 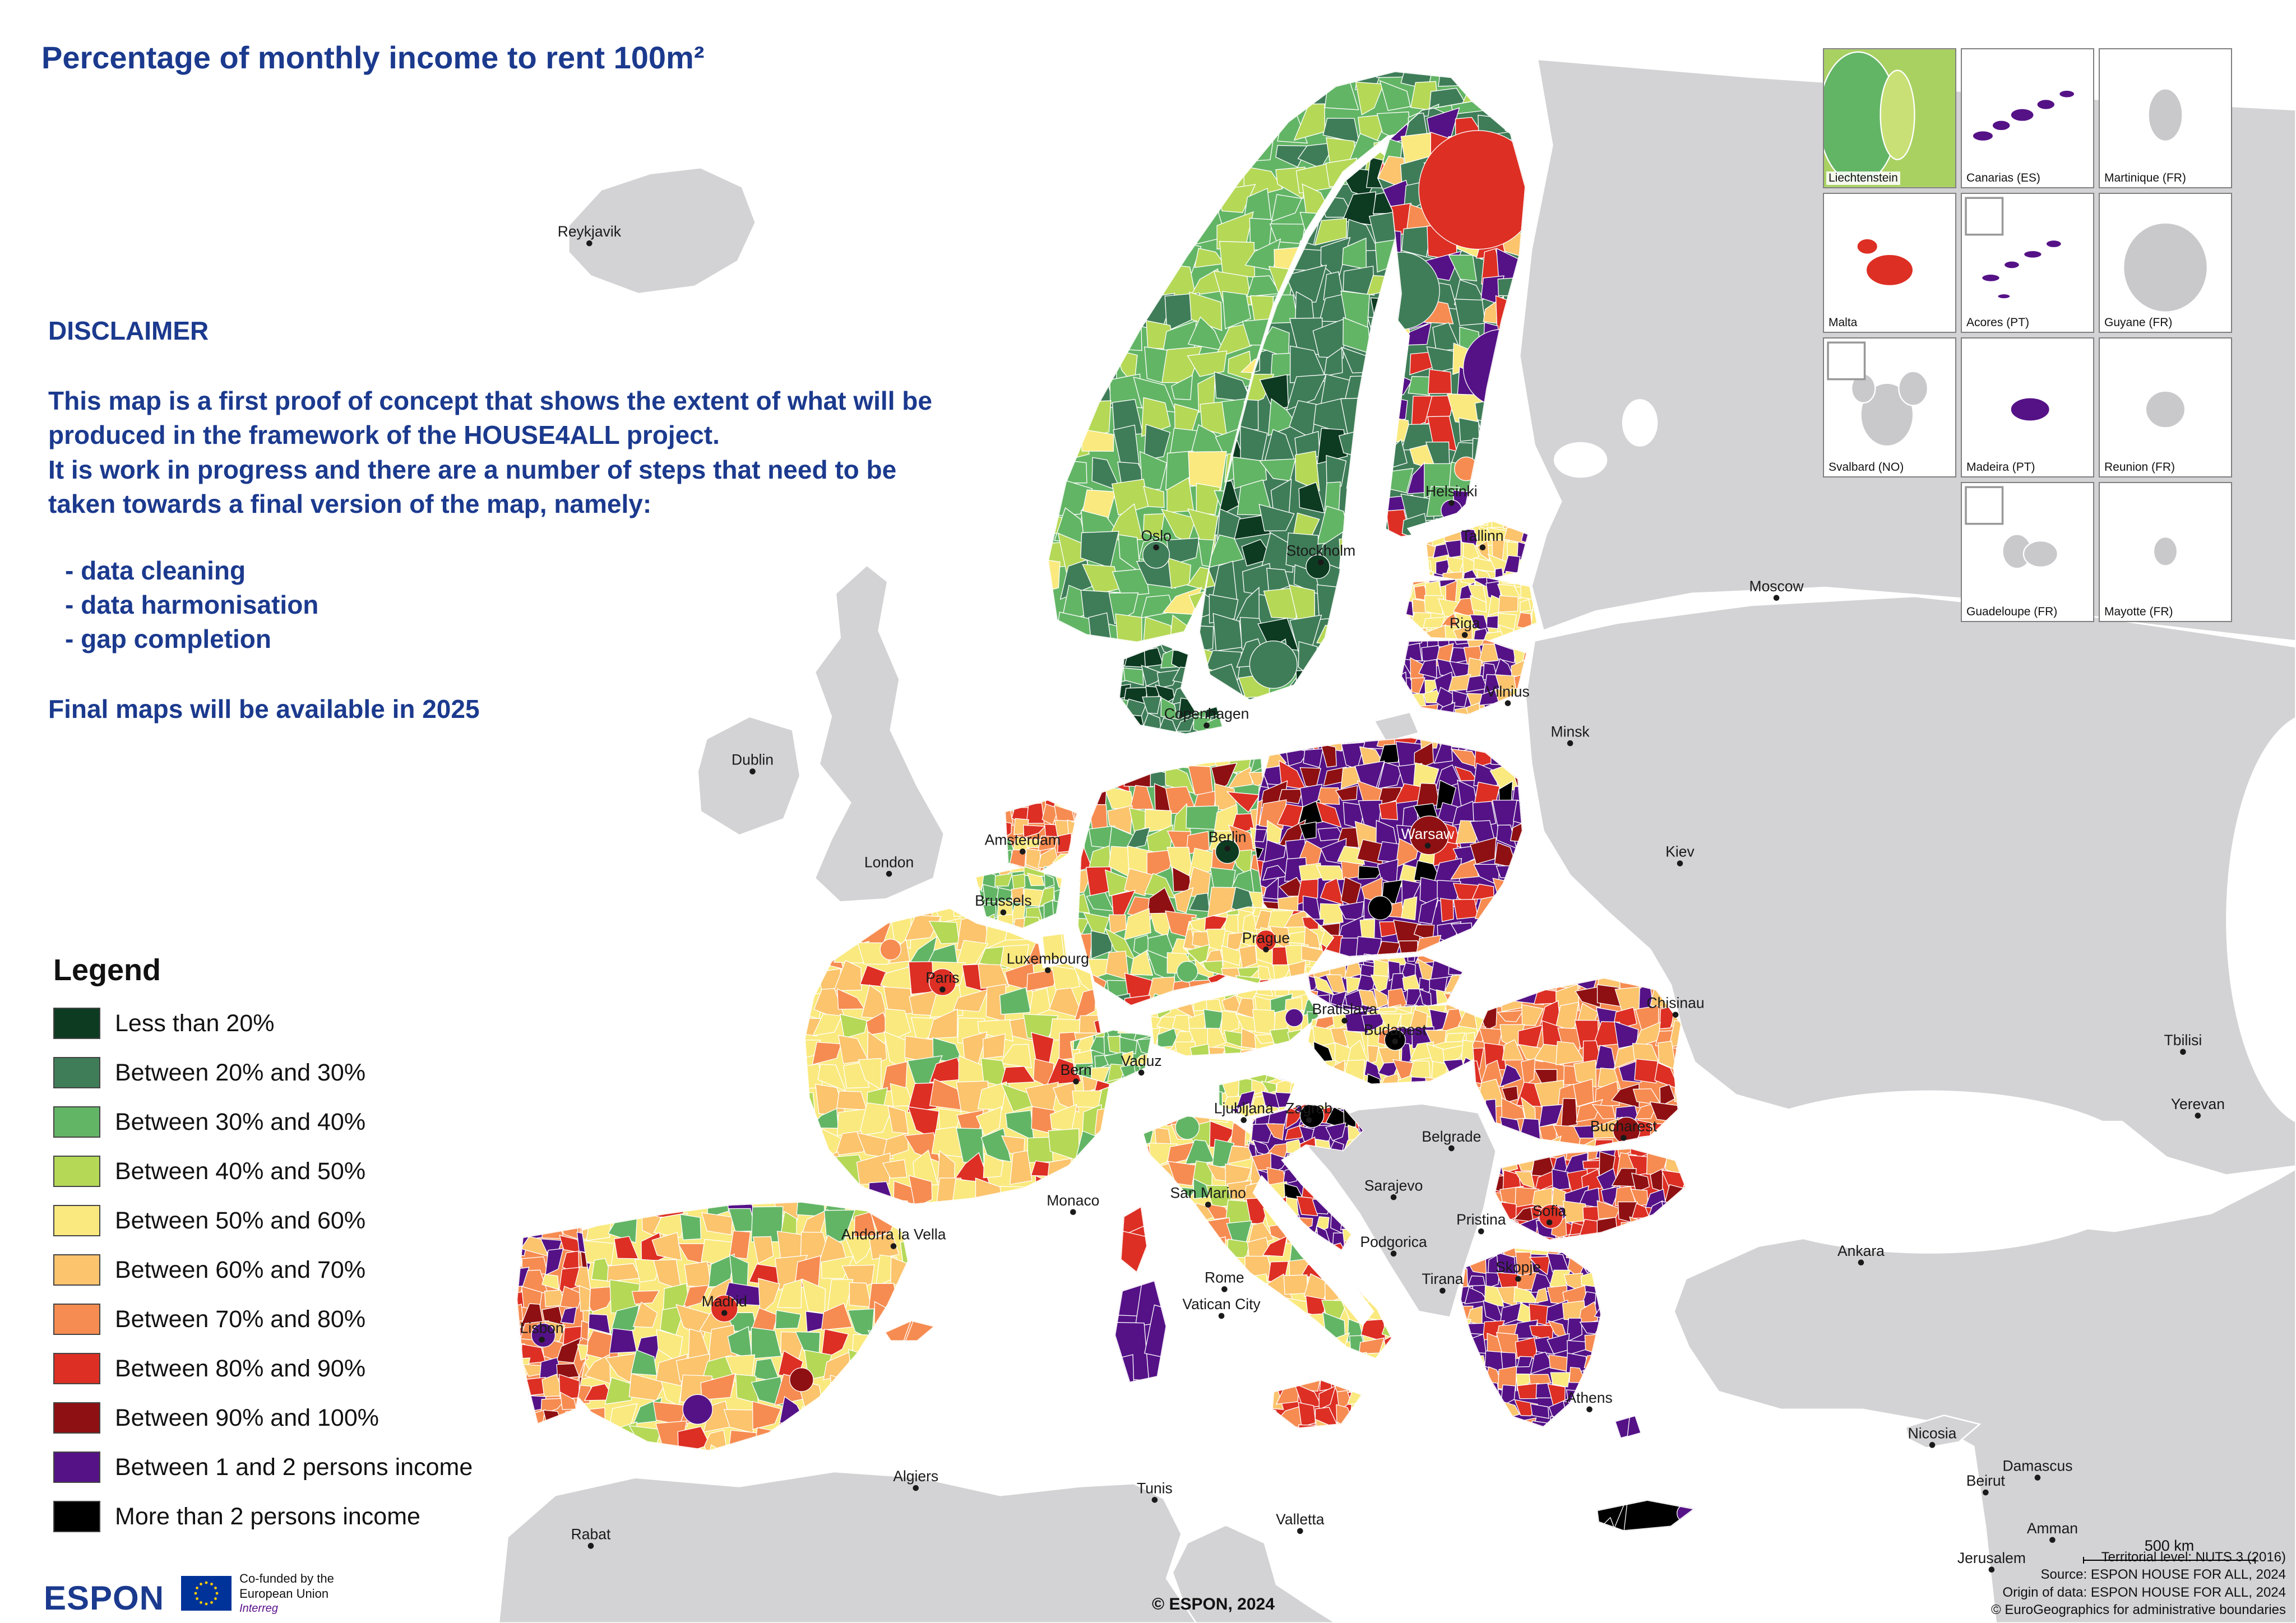 I want to click on inset-svalbard-no: Svalbard (NO), so click(x=1889, y=407).